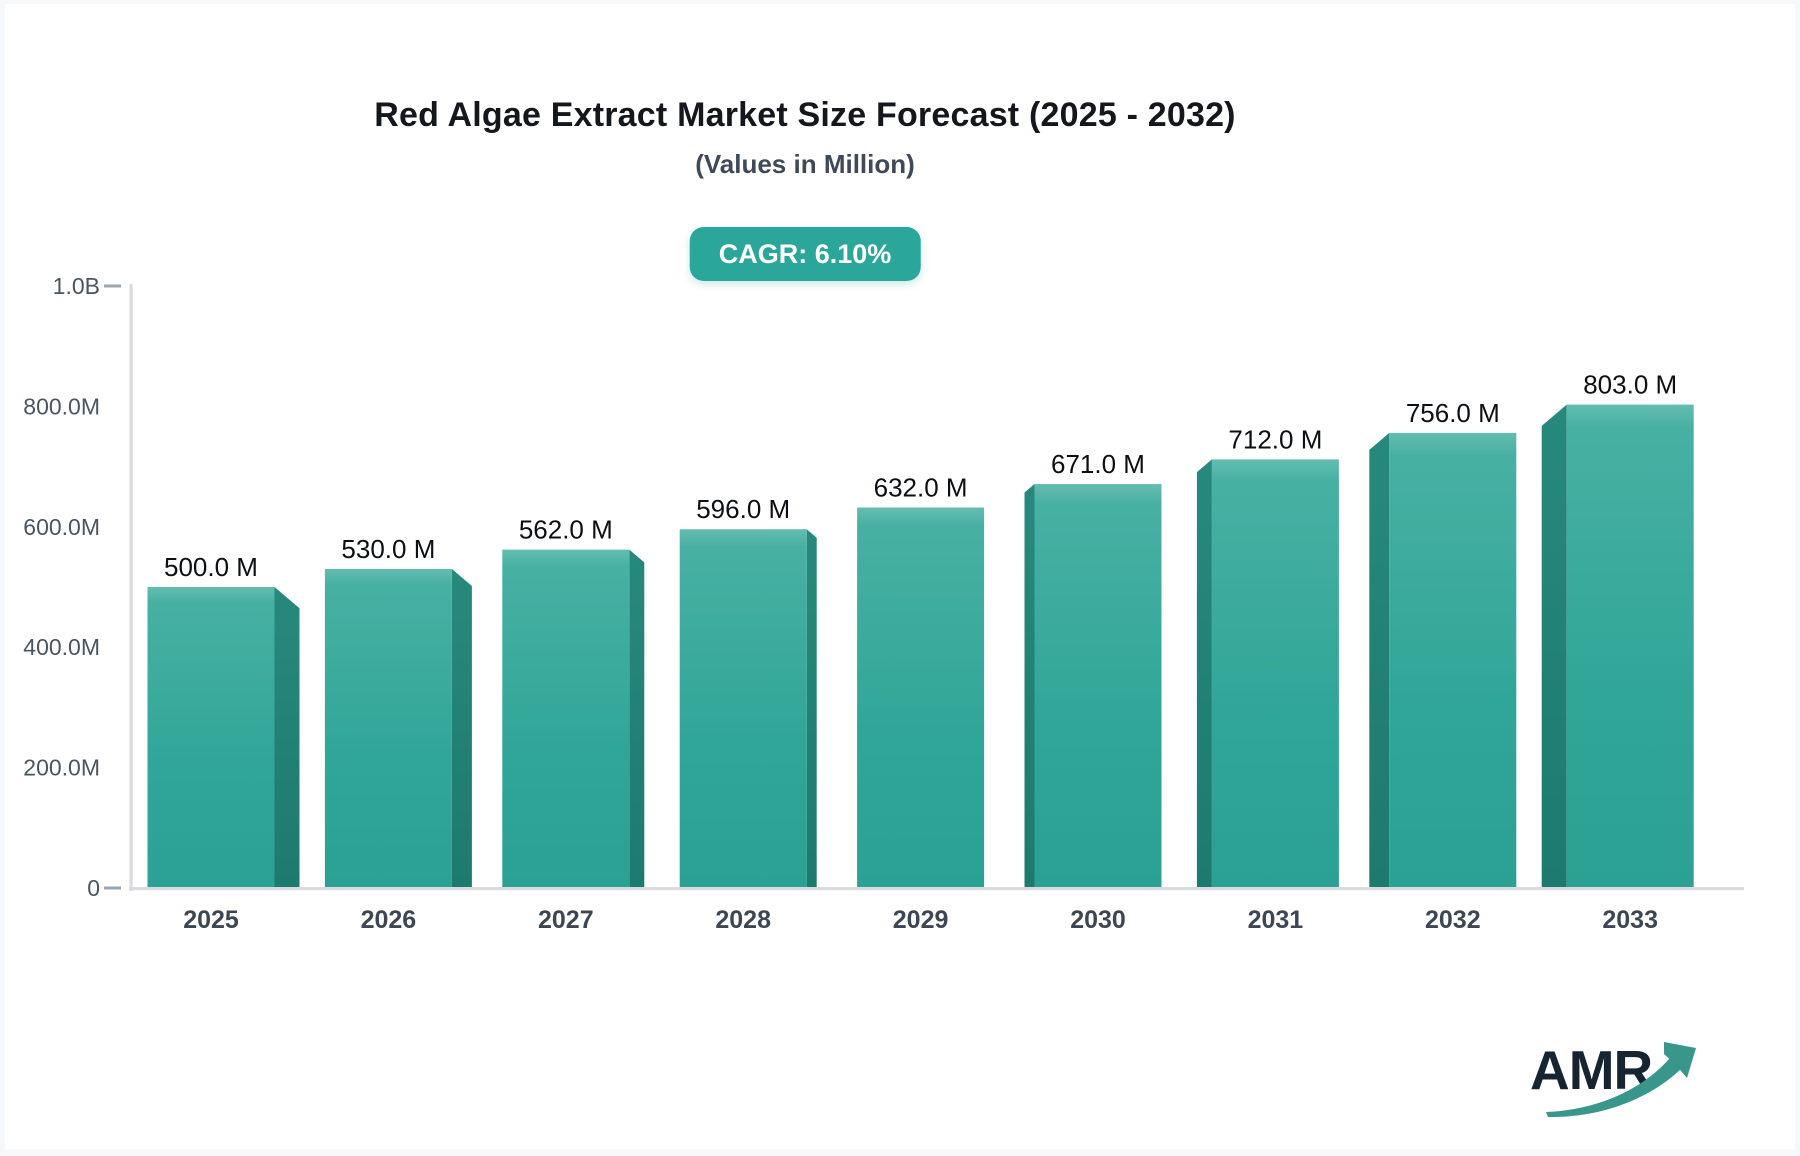 This screenshot has height=1156, width=1800. What do you see at coordinates (921, 920) in the screenshot?
I see `x-axis-label: 2029` at bounding box center [921, 920].